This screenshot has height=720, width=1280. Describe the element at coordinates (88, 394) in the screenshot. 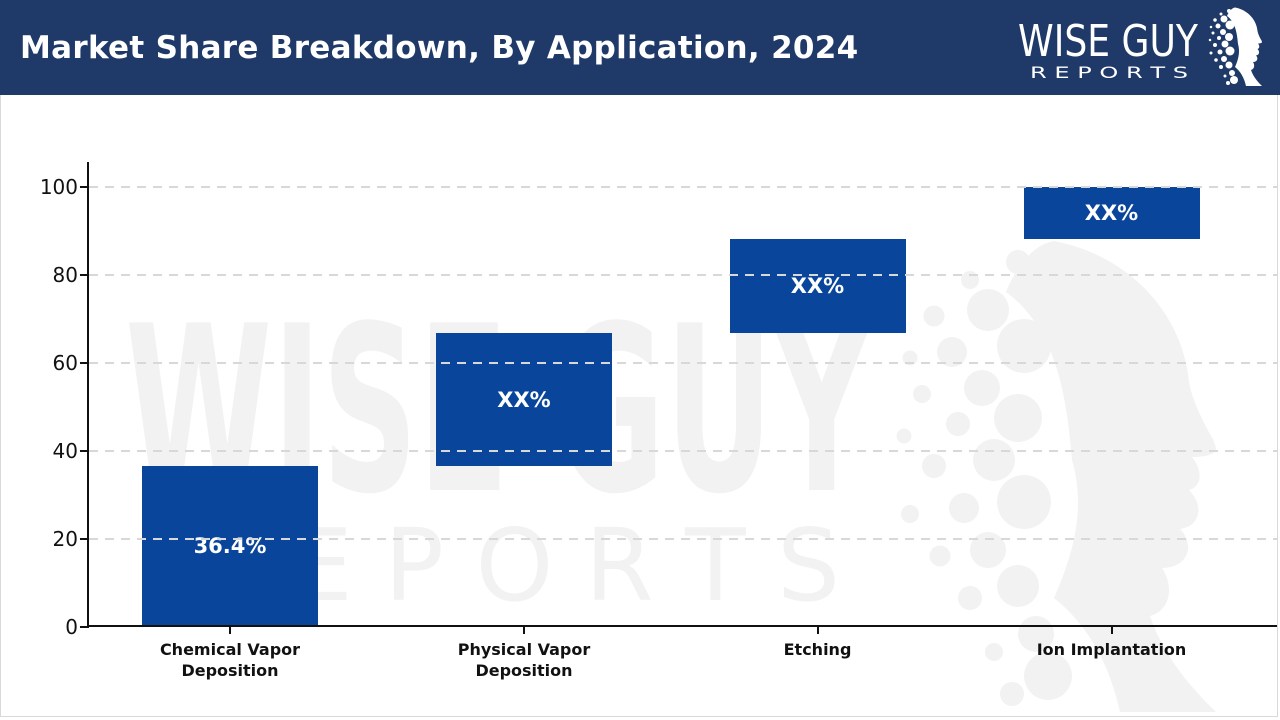

I see `y-axis-line` at that location.